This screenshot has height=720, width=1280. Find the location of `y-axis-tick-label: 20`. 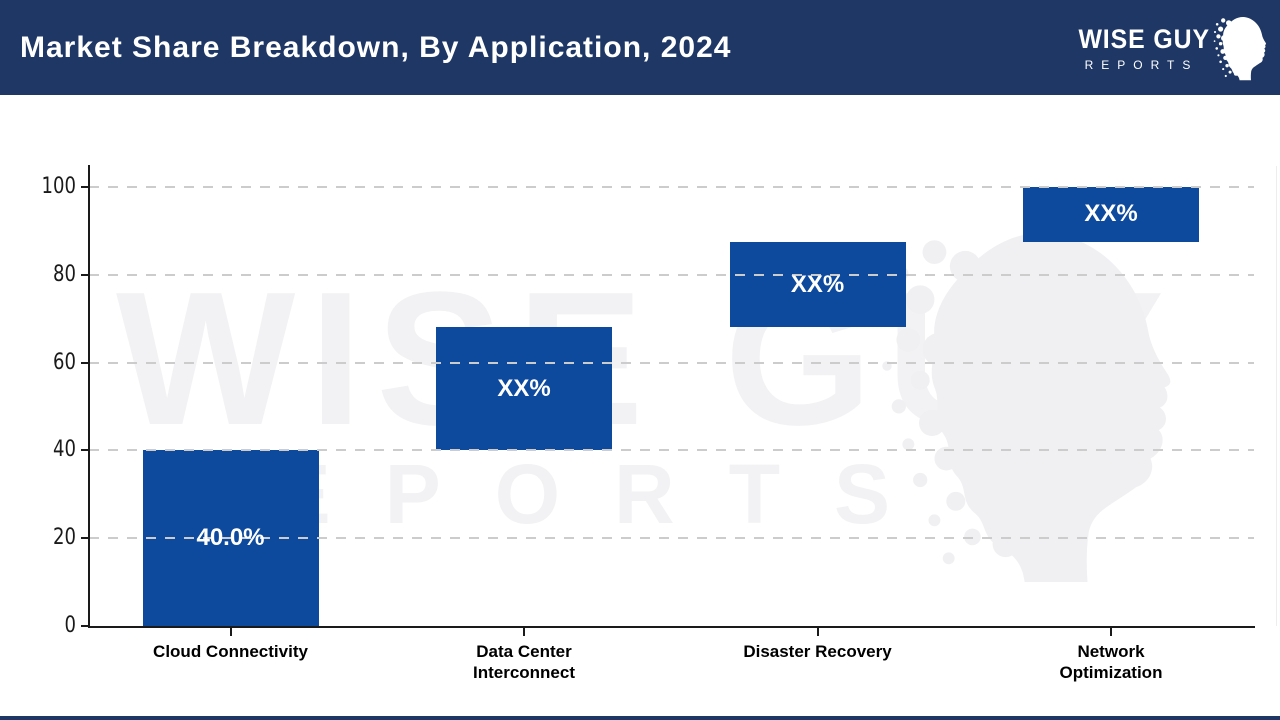

y-axis-tick-label: 20 is located at coordinates (64, 538).